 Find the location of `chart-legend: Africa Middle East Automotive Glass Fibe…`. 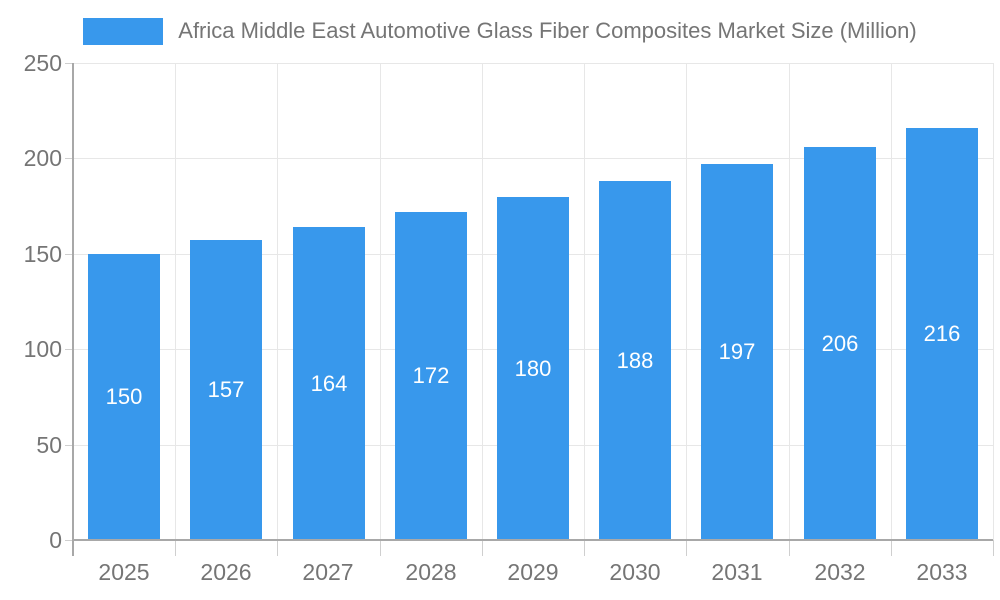

chart-legend: Africa Middle East Automotive Glass Fibe… is located at coordinates (500, 31).